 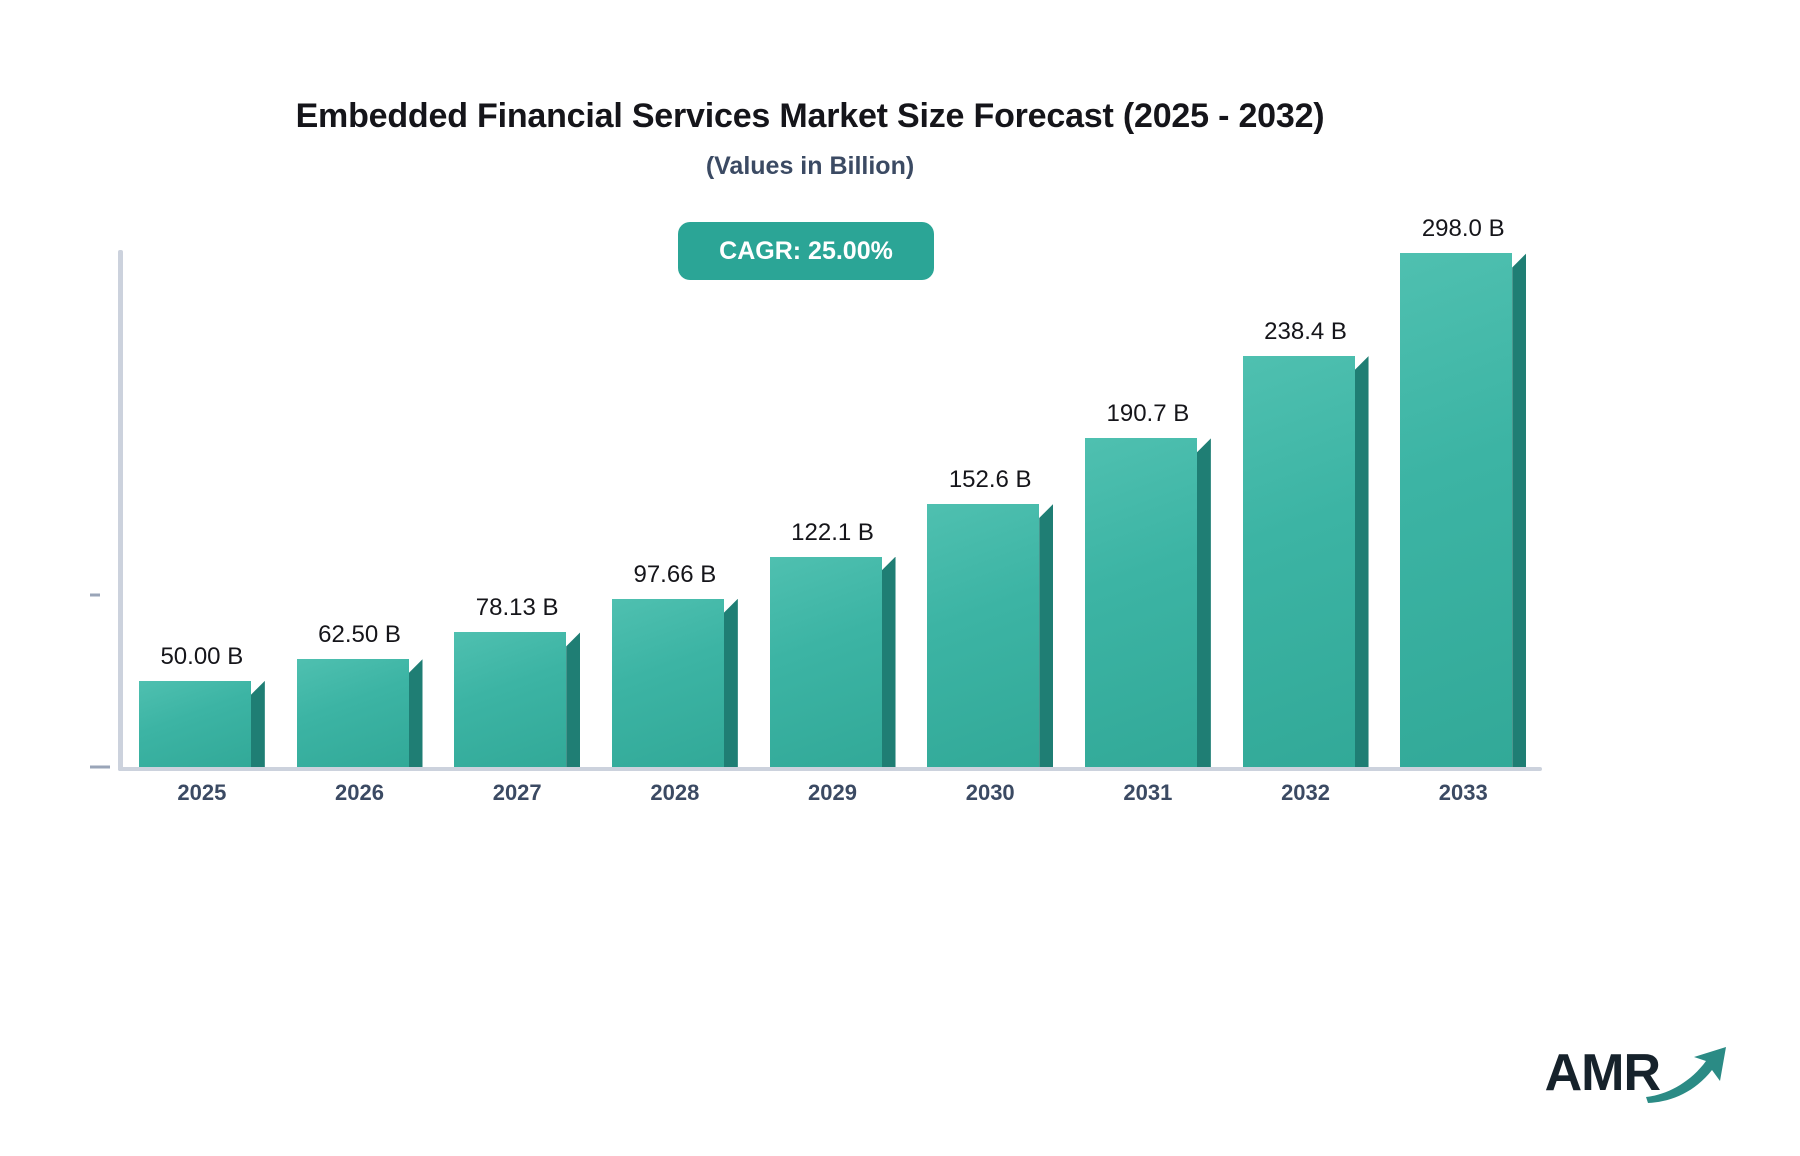 What do you see at coordinates (990, 480) in the screenshot?
I see `bar-value-label: 152.6 B` at bounding box center [990, 480].